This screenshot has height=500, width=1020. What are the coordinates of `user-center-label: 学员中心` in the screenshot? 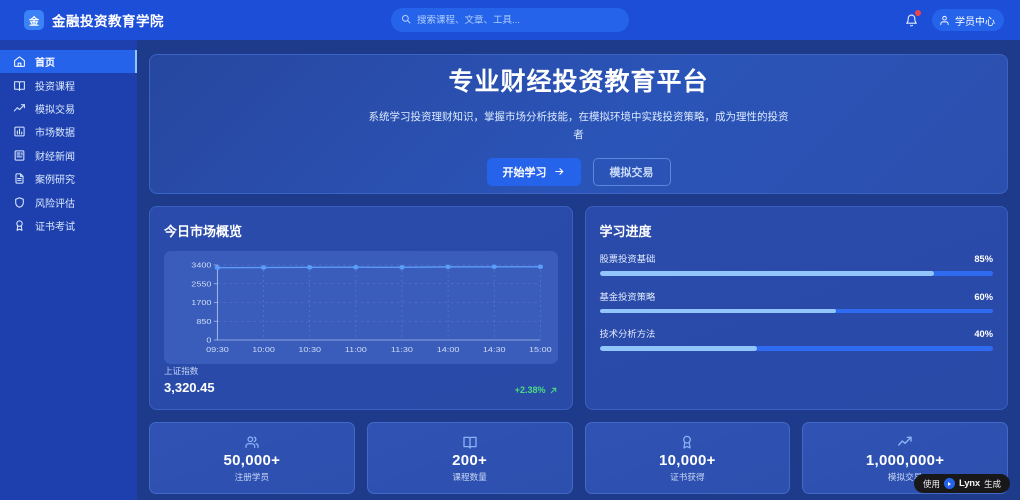 It's located at (975, 22).